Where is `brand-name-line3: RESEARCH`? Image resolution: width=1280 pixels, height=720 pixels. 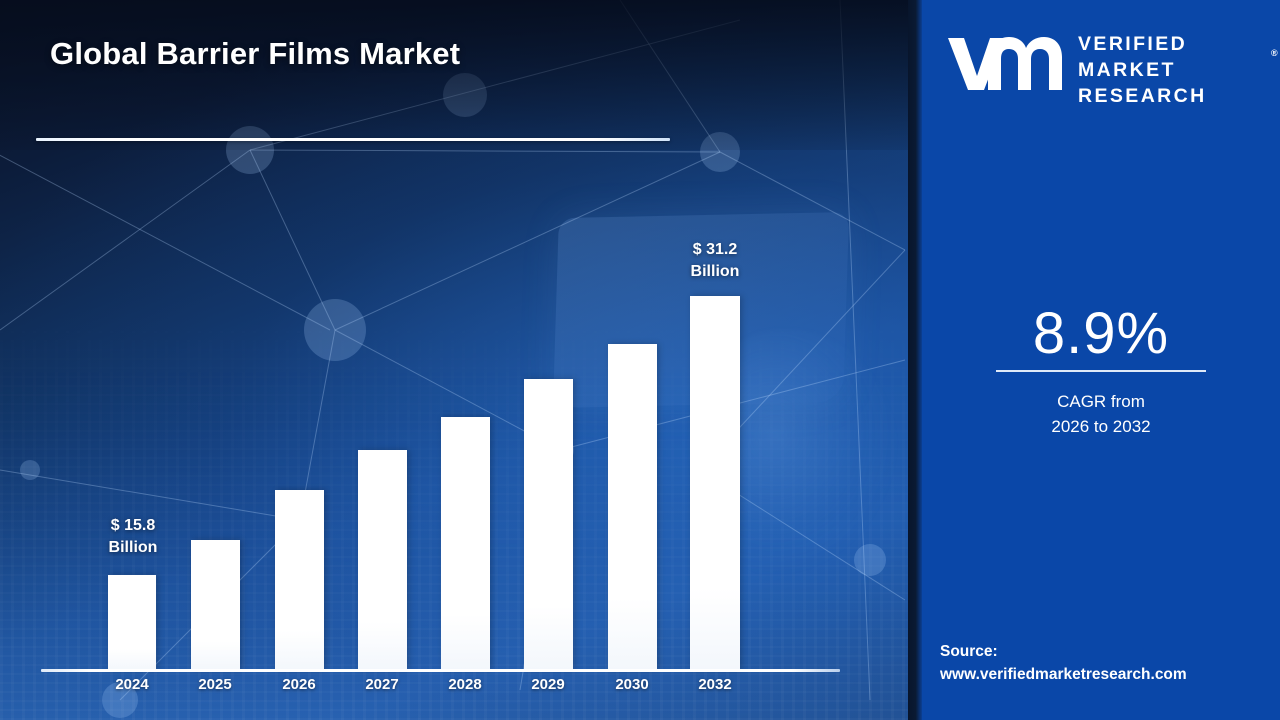 brand-name-line3: RESEARCH is located at coordinates (1142, 95).